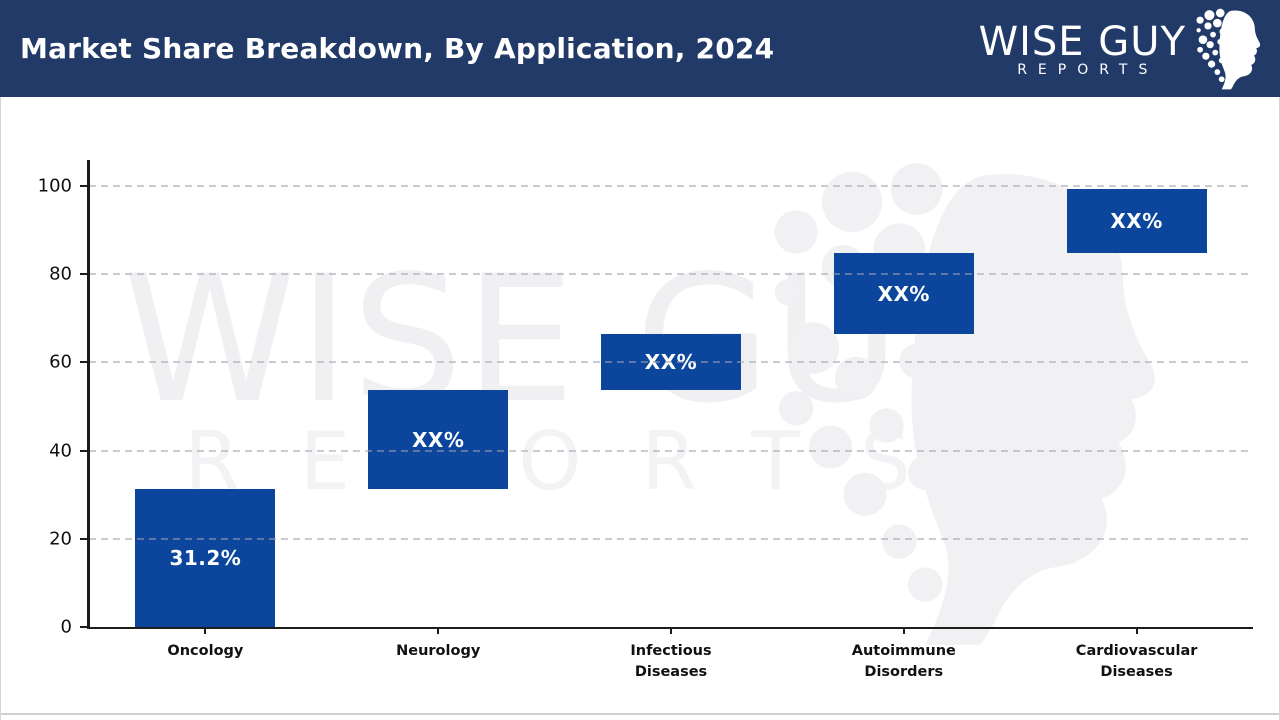 This screenshot has height=720, width=1280. Describe the element at coordinates (60, 539) in the screenshot. I see `y-tick-label: 20` at that location.